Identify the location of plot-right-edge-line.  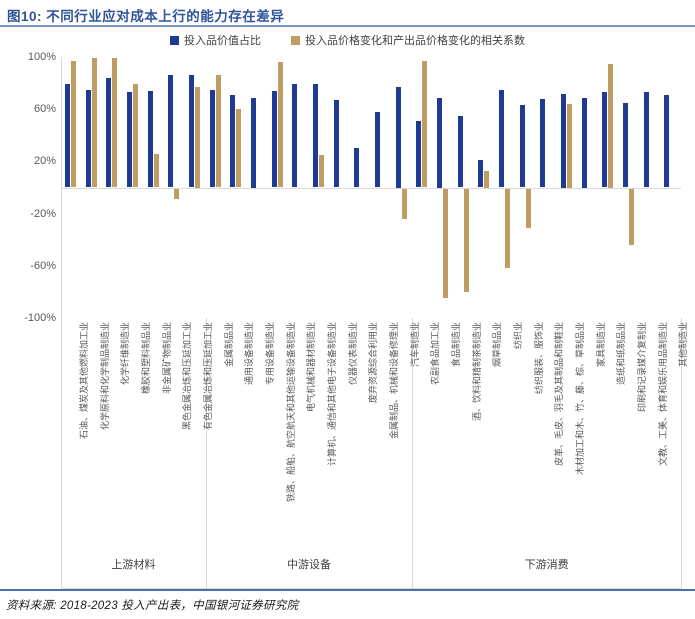
(681, 453).